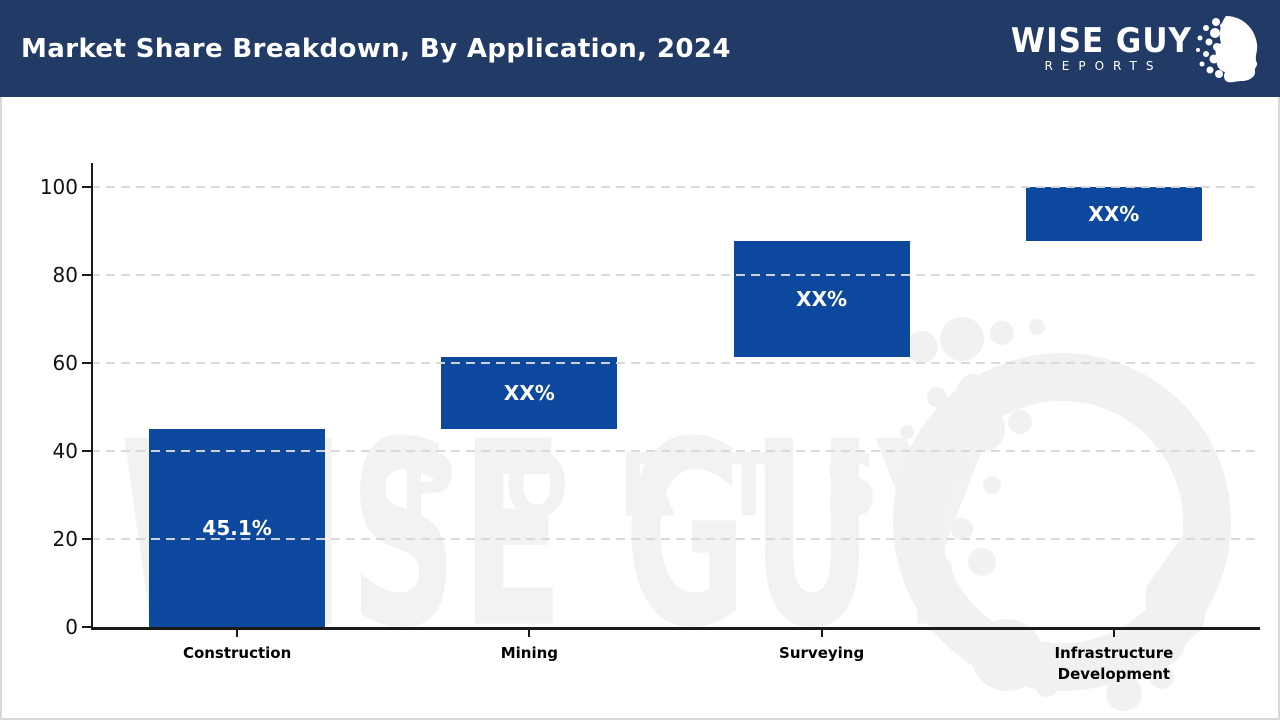 Image resolution: width=1280 pixels, height=720 pixels. I want to click on y-tick-label-20: 20, so click(65, 539).